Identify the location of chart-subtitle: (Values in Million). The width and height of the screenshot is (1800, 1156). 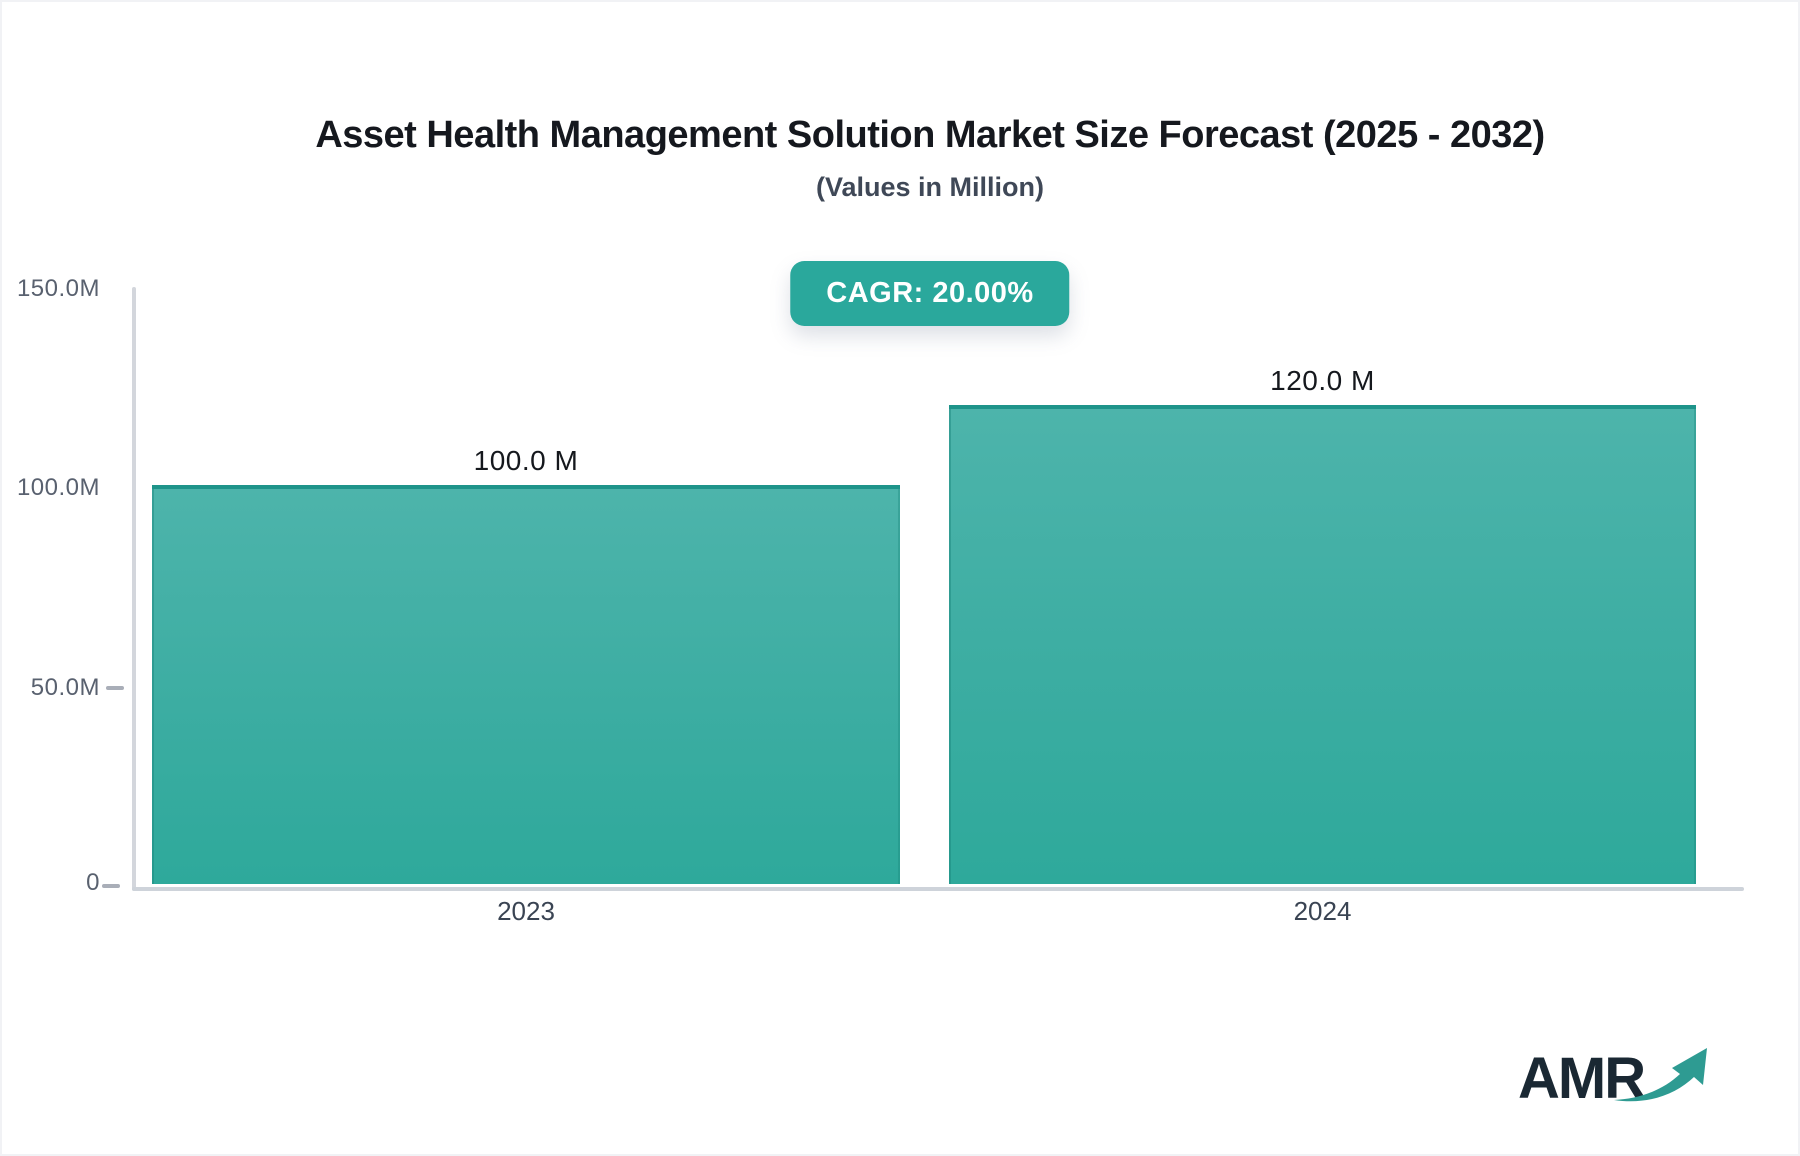
(930, 187).